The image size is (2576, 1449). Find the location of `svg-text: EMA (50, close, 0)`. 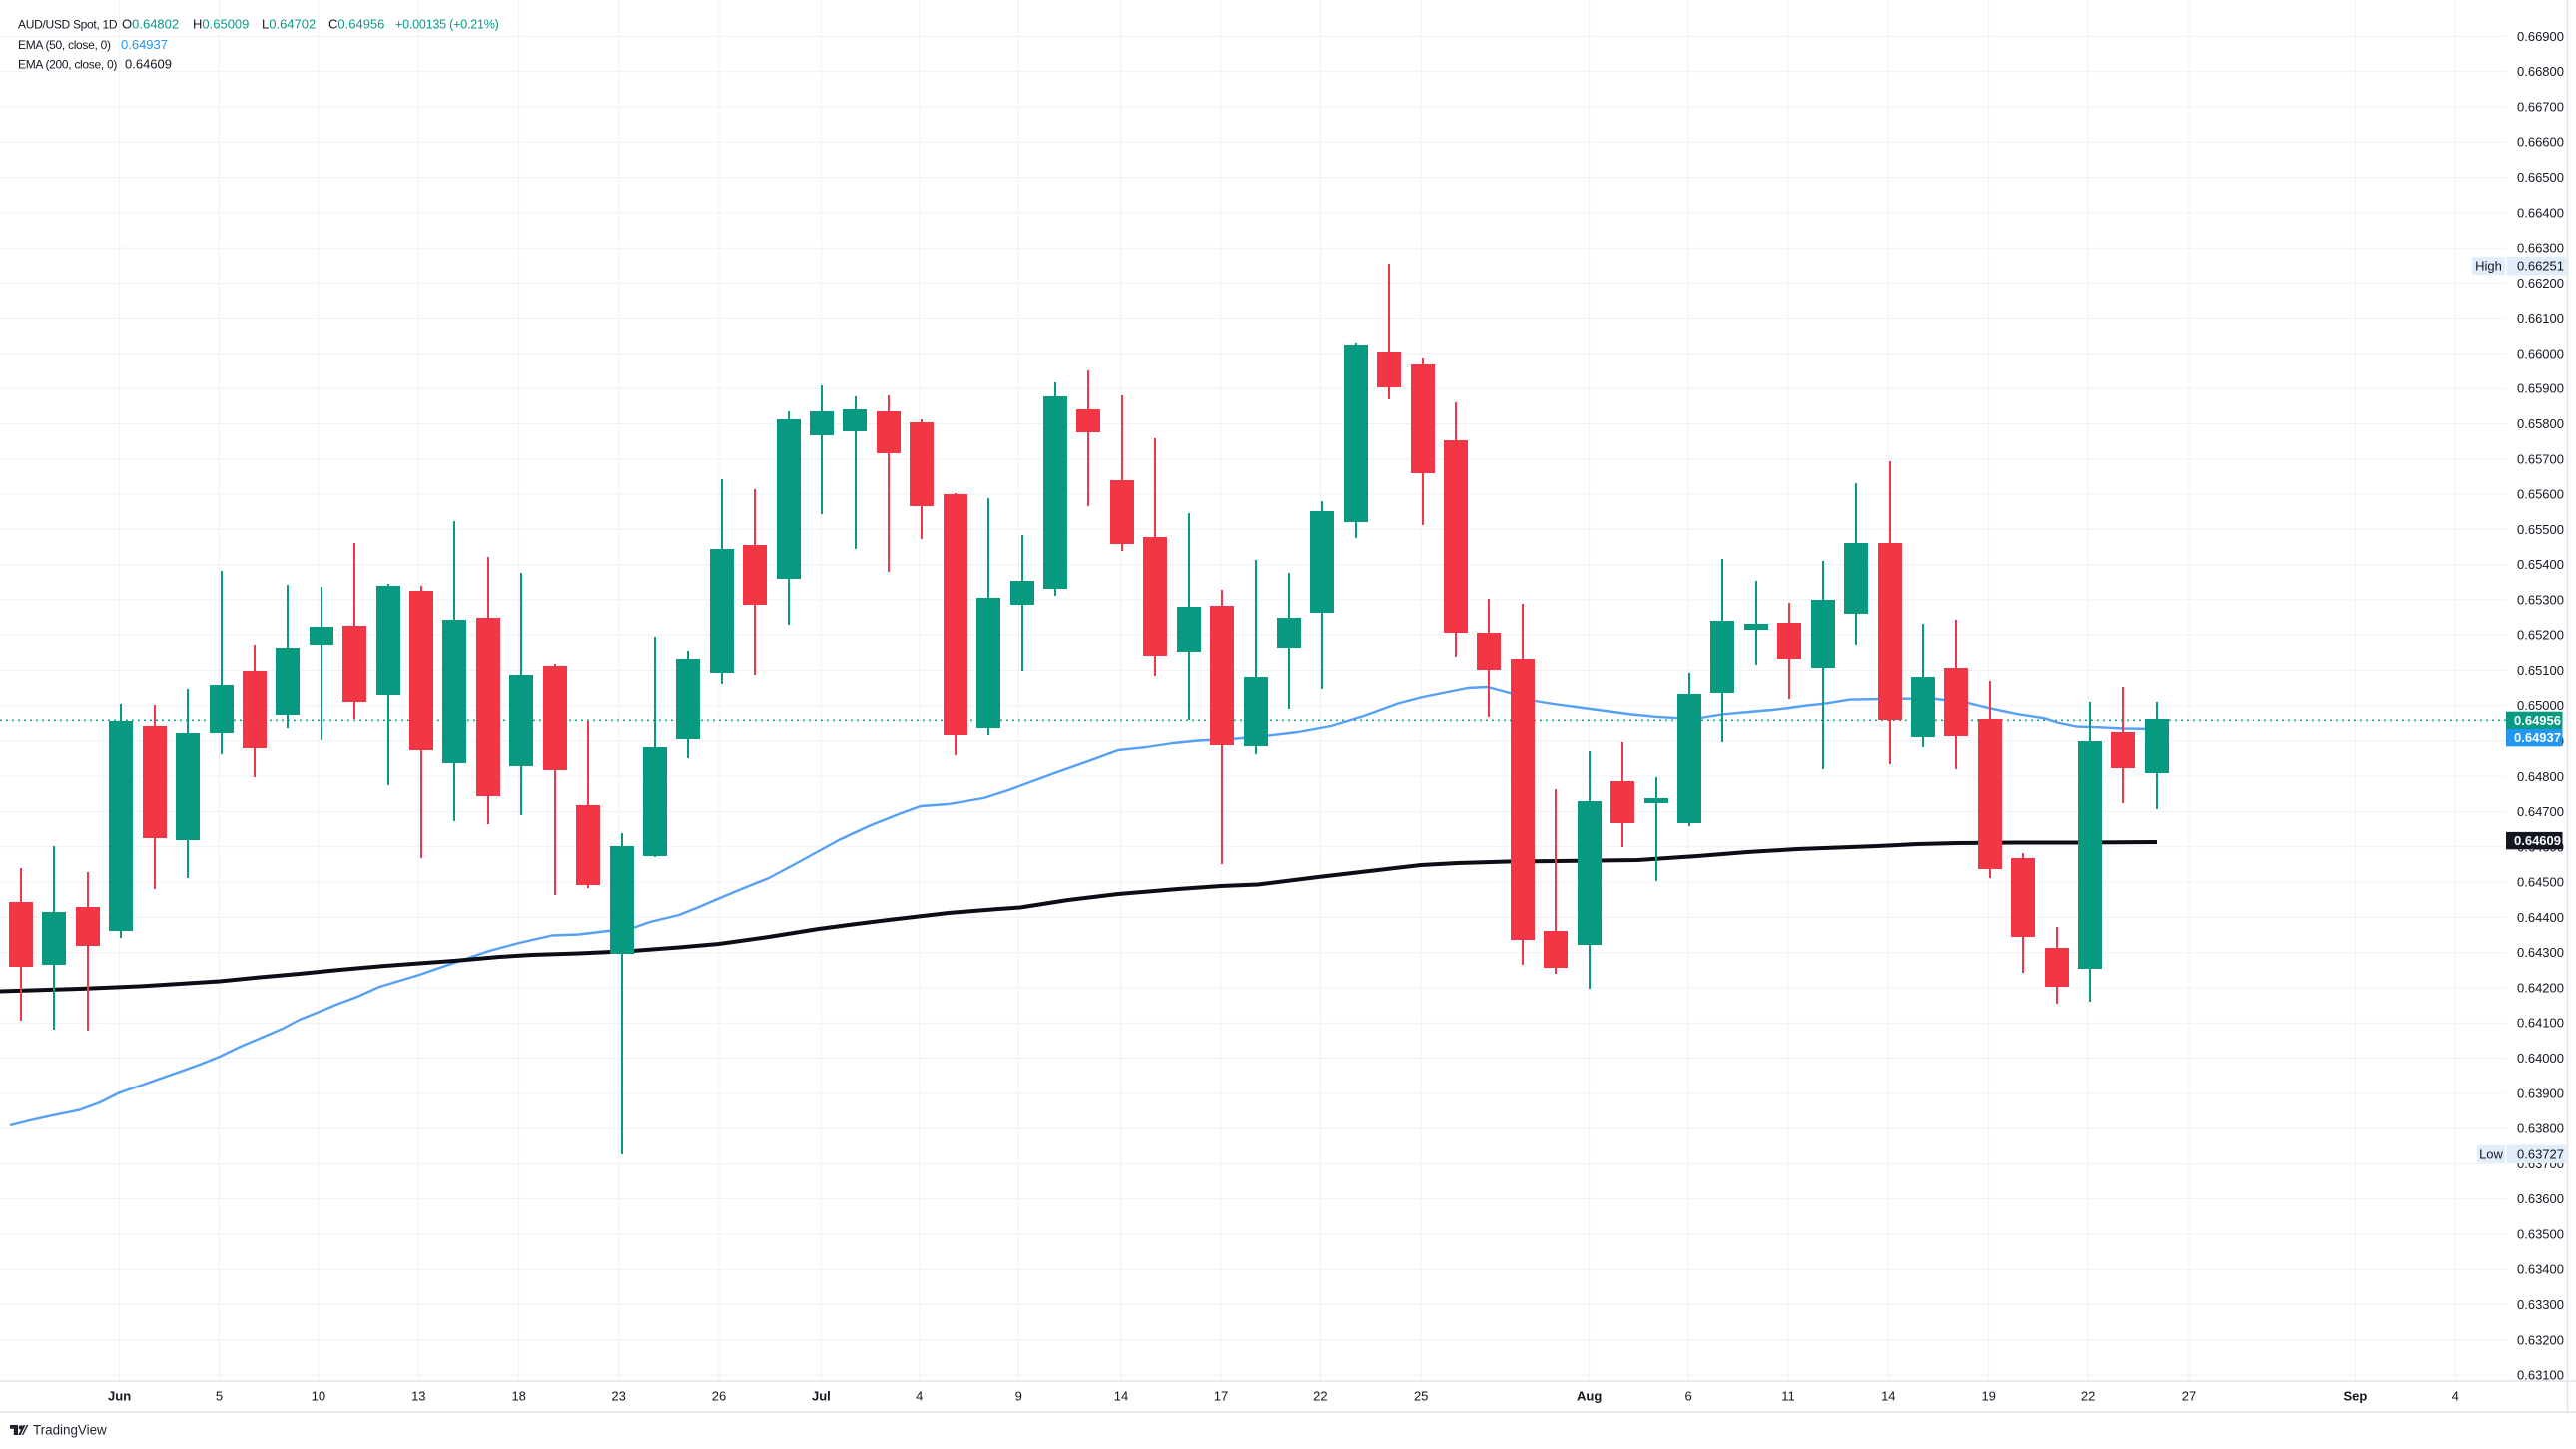

svg-text: EMA (50, close, 0) is located at coordinates (64, 45).